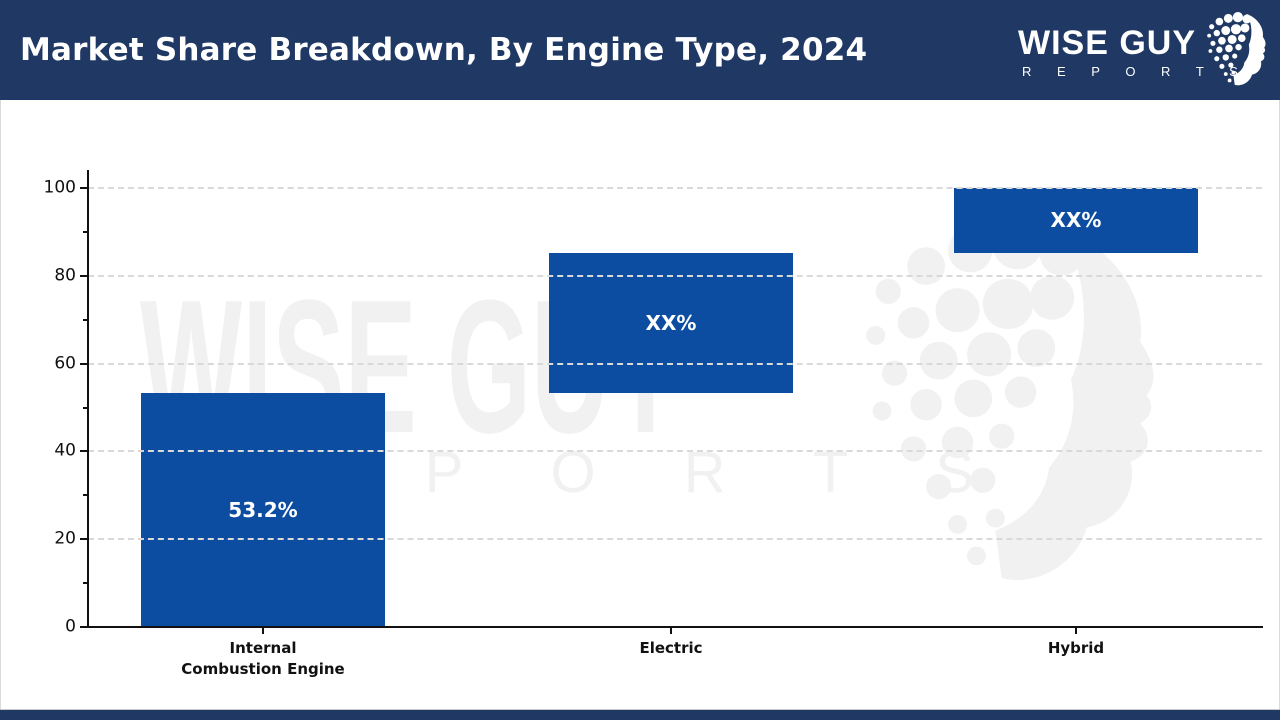 The image size is (1280, 720). Describe the element at coordinates (263, 658) in the screenshot. I see `x-tick-label-internal-combustion-engine: Internal Combustion Engine` at that location.